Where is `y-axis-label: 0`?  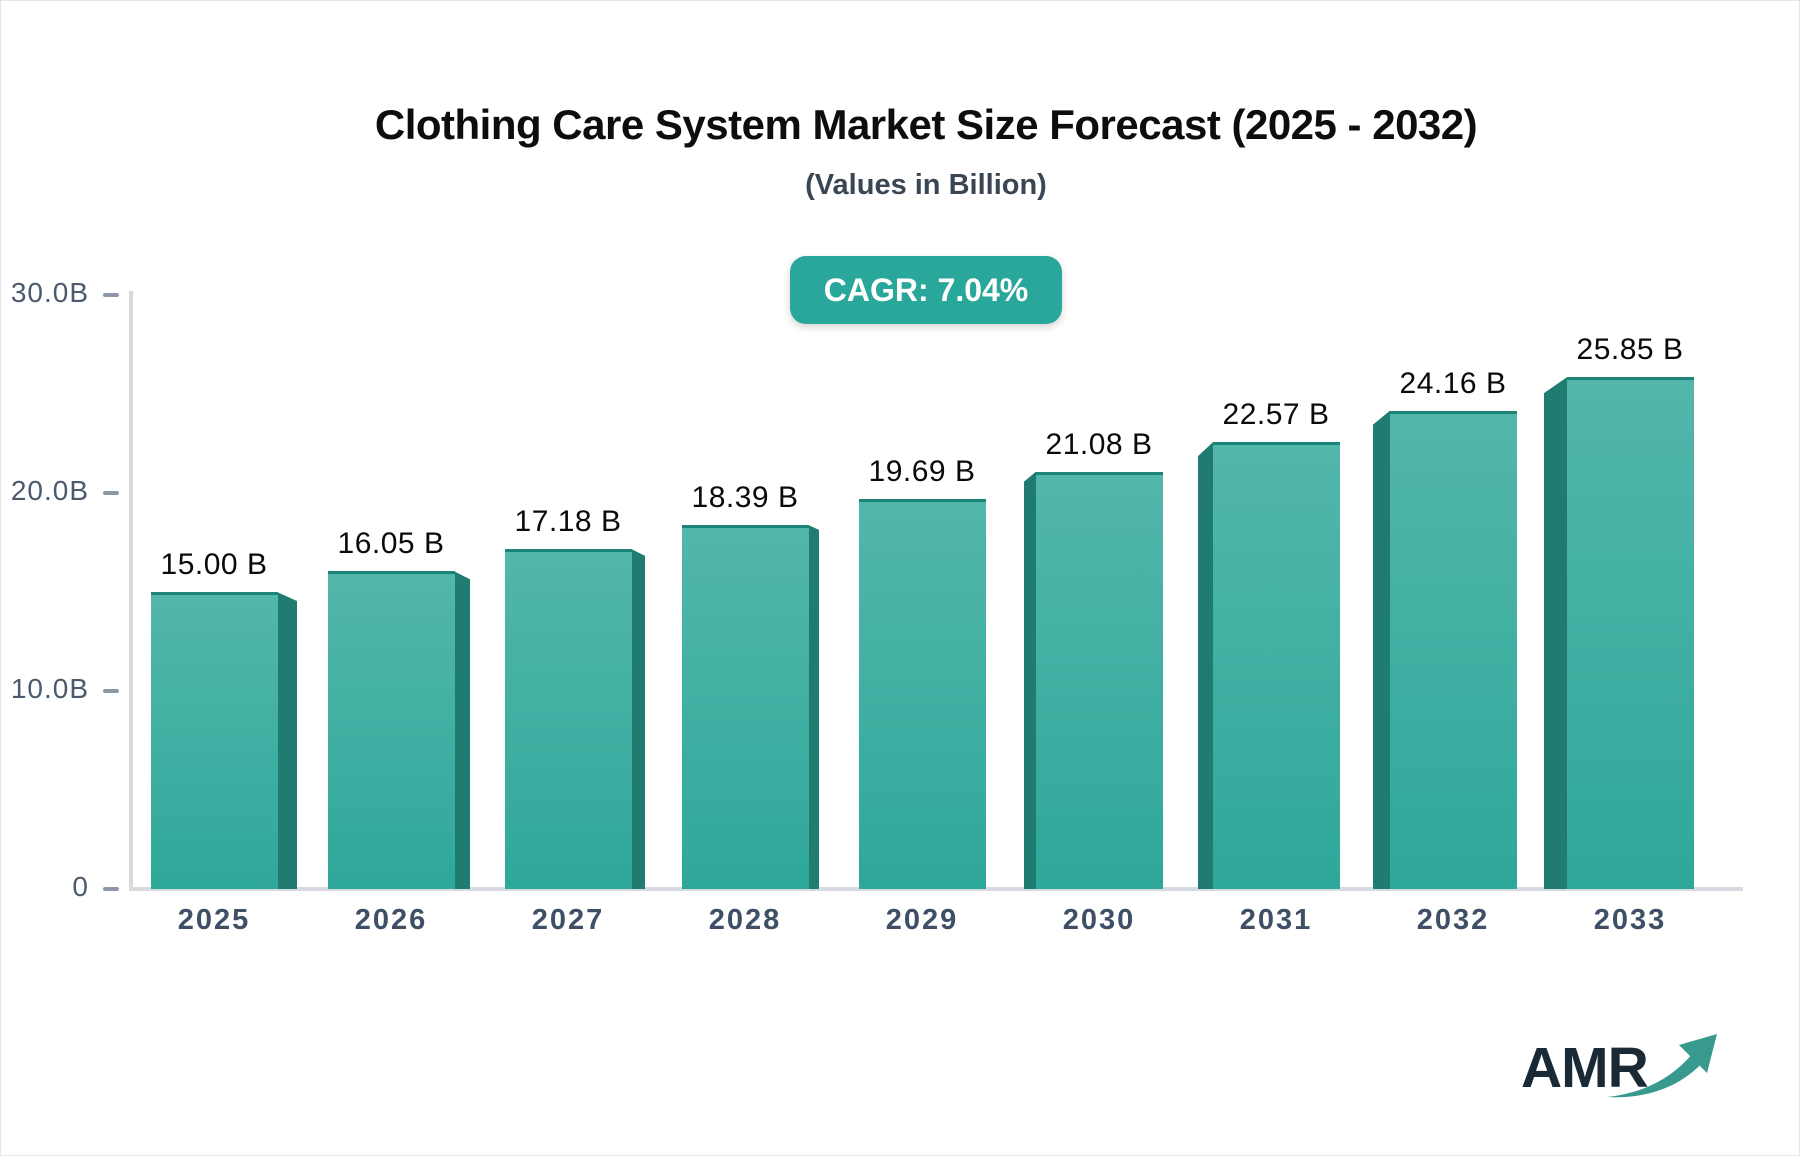
y-axis-label: 0 is located at coordinates (80, 886).